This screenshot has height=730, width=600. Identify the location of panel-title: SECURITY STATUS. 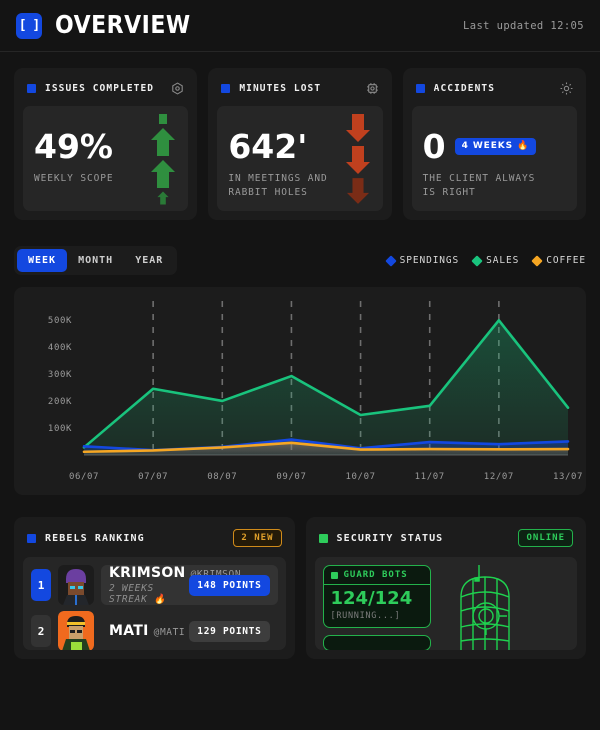
(390, 538).